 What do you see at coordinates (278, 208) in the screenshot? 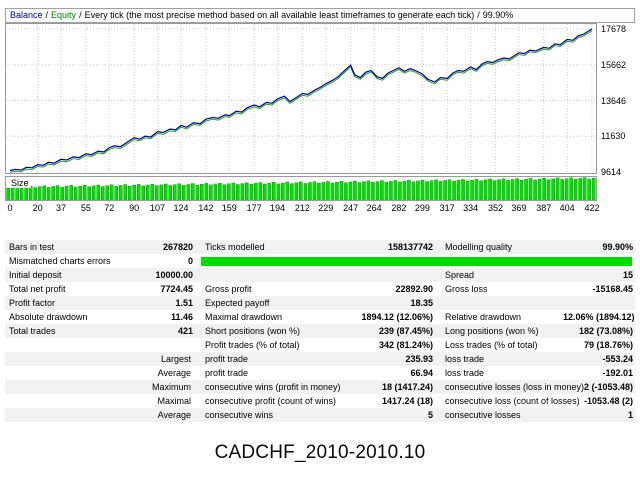
I see `x-axis-label: 194` at bounding box center [278, 208].